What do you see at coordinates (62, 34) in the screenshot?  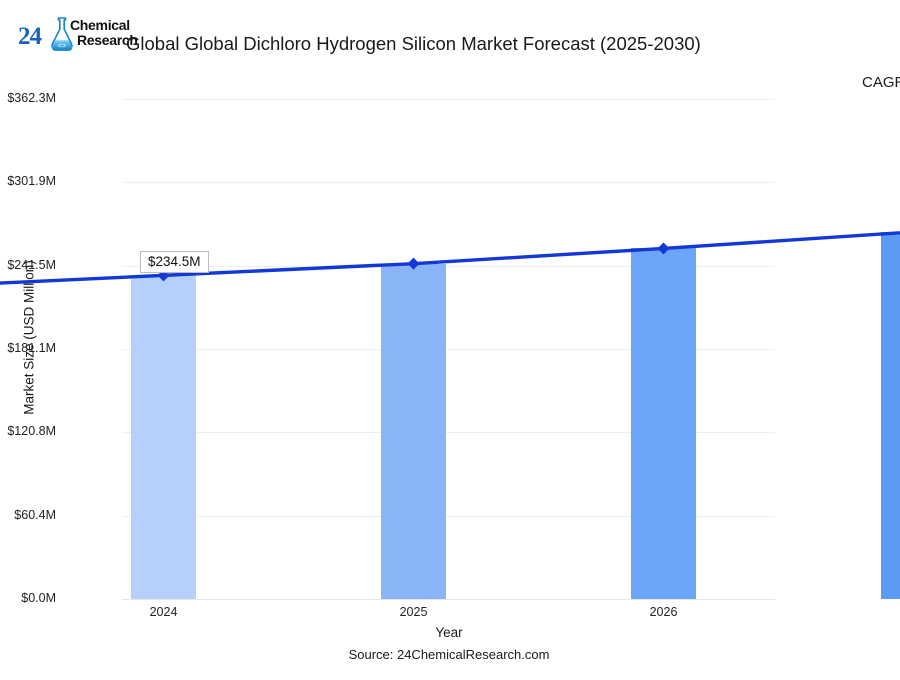 I see `flask-icon` at bounding box center [62, 34].